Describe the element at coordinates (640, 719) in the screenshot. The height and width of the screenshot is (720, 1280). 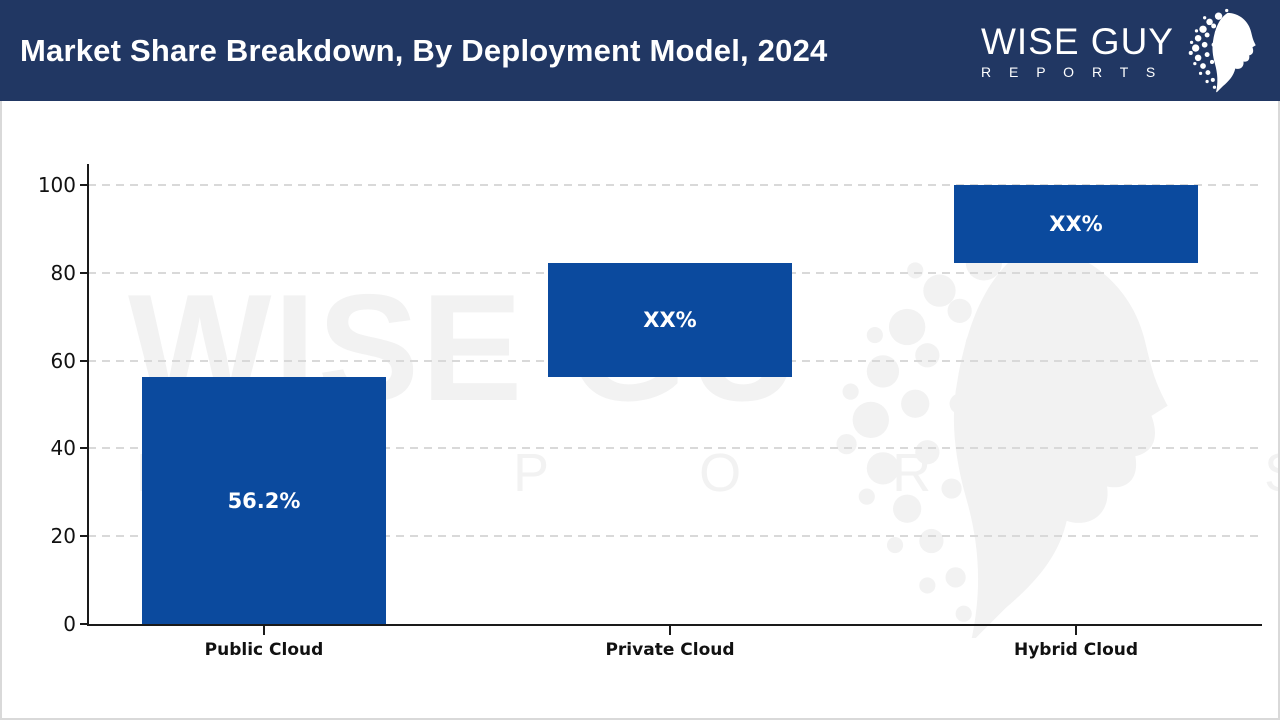
I see `frame-bottom-edge` at that location.